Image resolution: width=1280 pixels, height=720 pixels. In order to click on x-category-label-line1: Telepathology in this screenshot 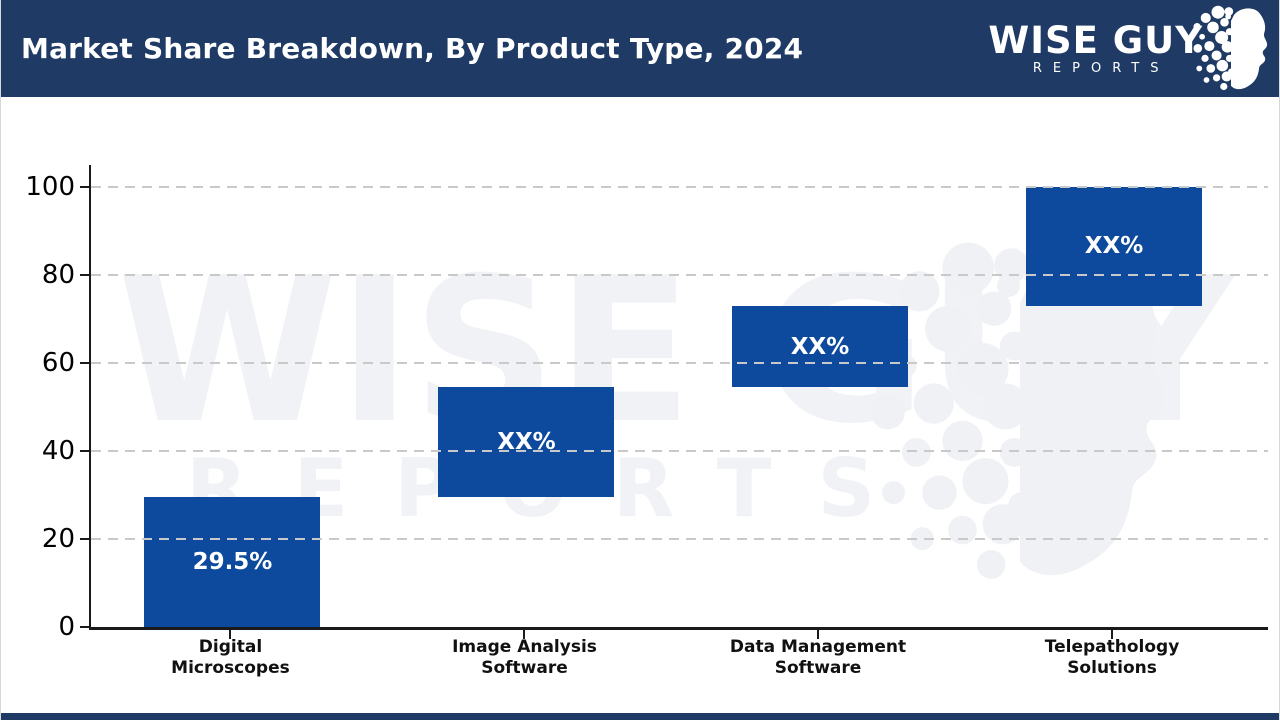, I will do `click(1112, 647)`.